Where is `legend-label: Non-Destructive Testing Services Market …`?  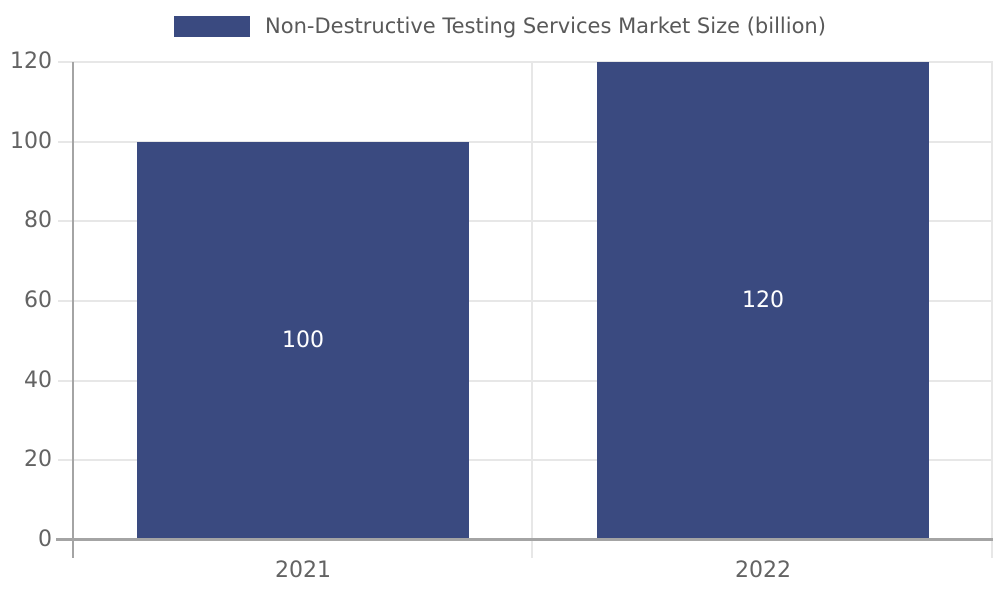 legend-label: Non-Destructive Testing Services Market … is located at coordinates (545, 26).